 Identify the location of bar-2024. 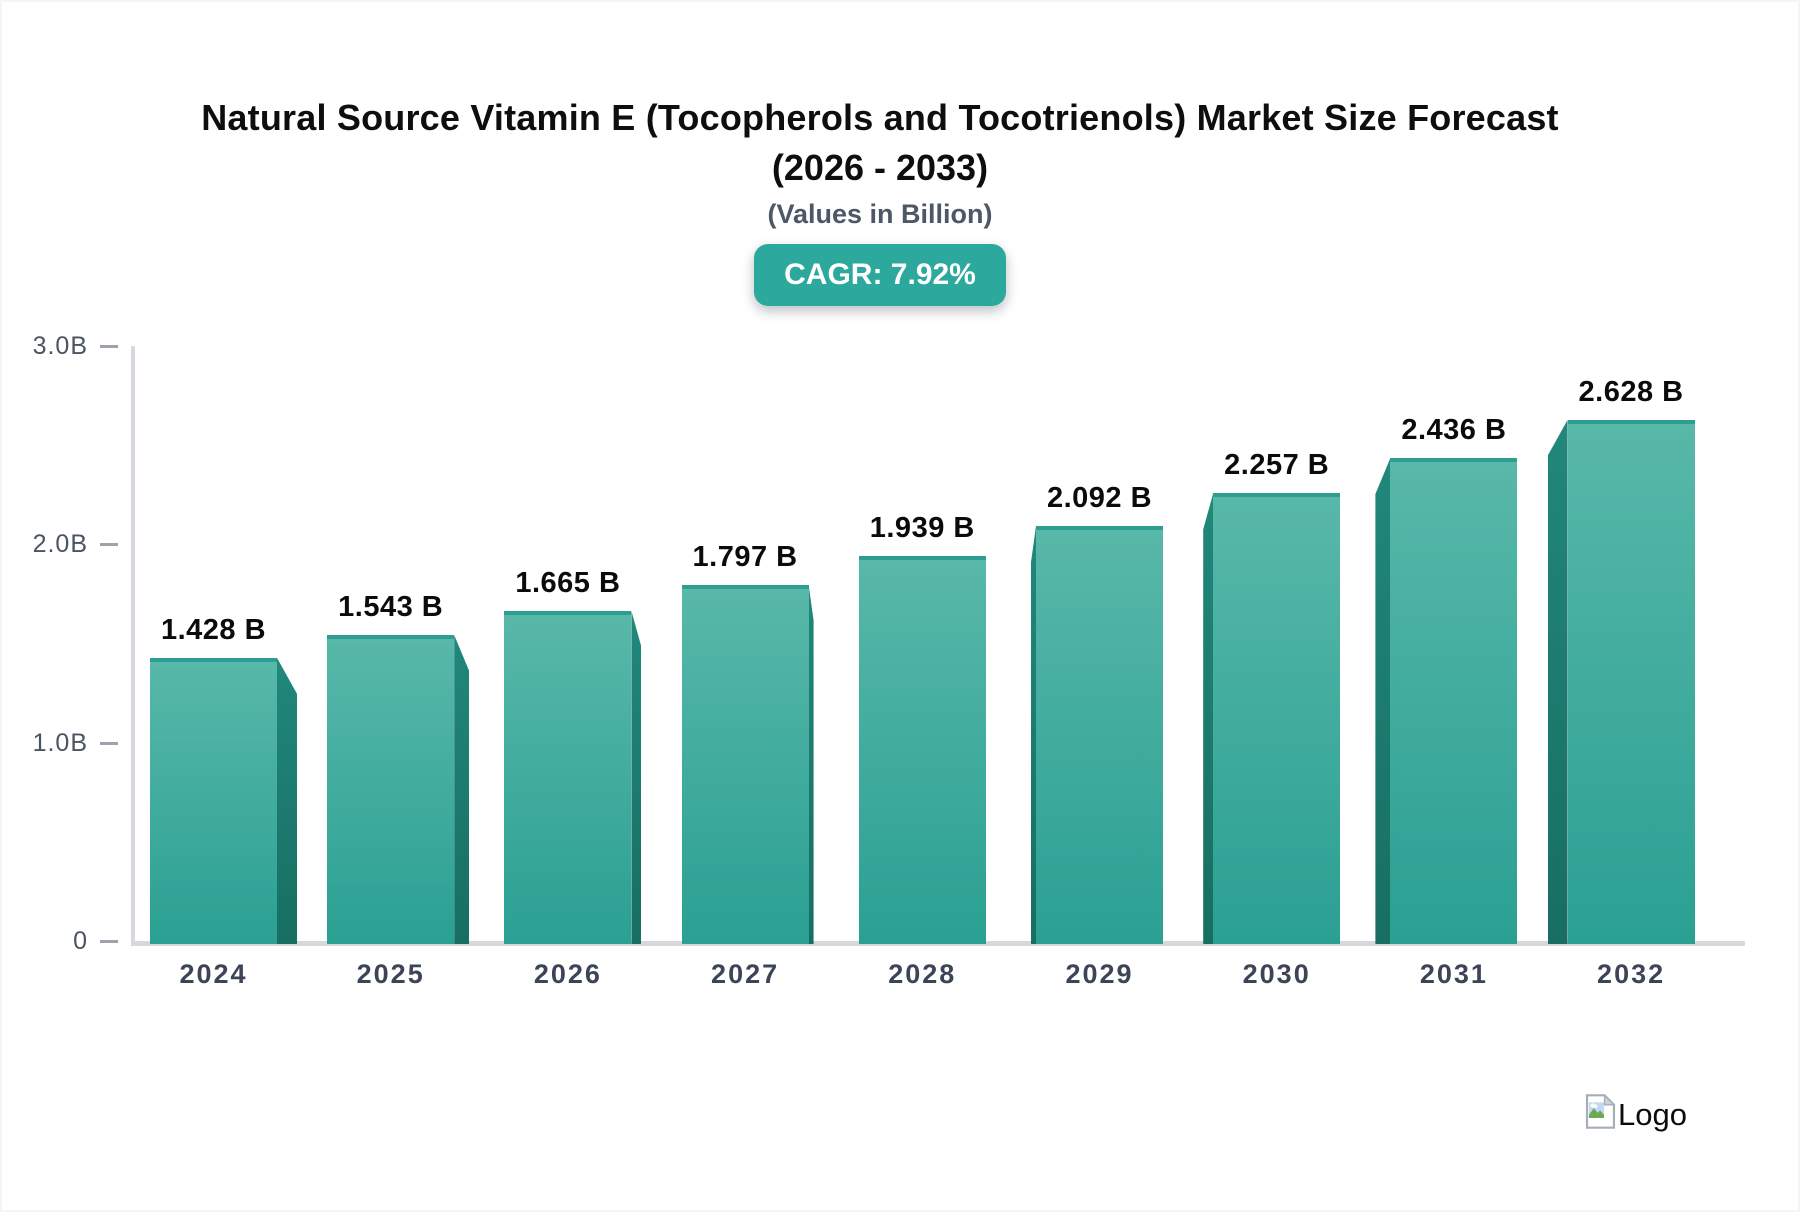
(213, 800).